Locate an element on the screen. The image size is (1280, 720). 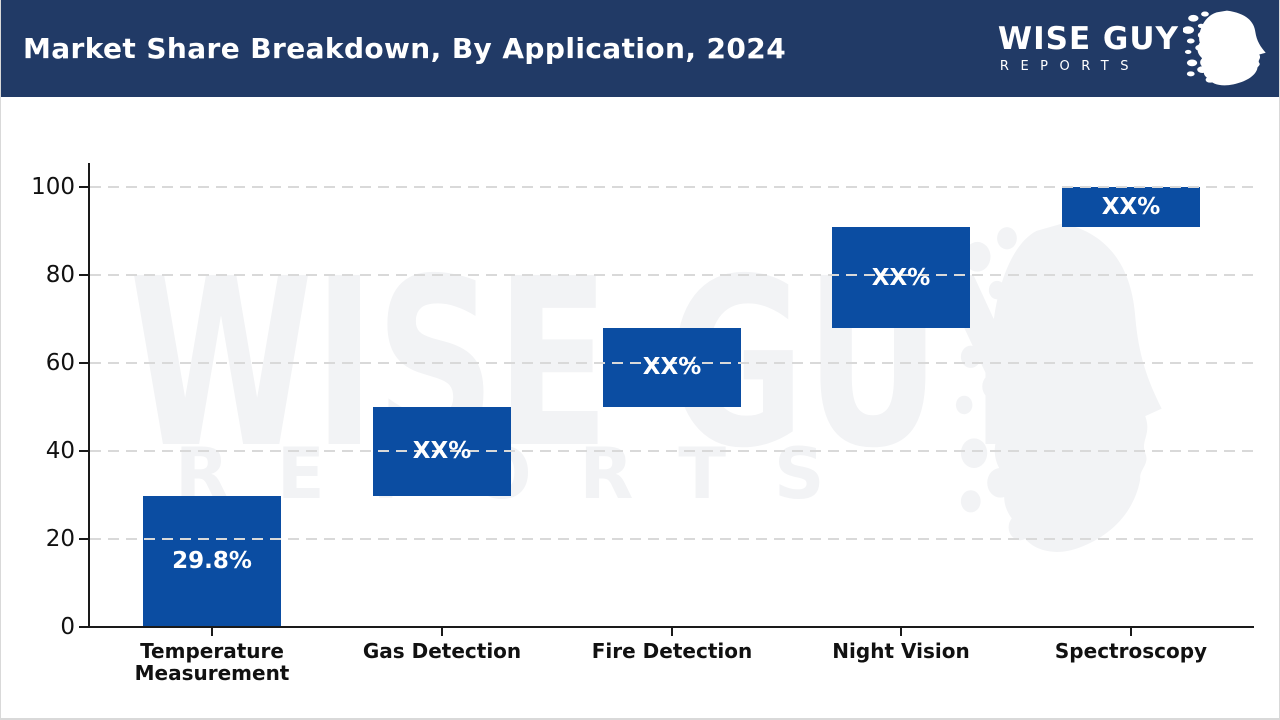
x-tick-label: Temperature Measurement is located at coordinates (212, 662).